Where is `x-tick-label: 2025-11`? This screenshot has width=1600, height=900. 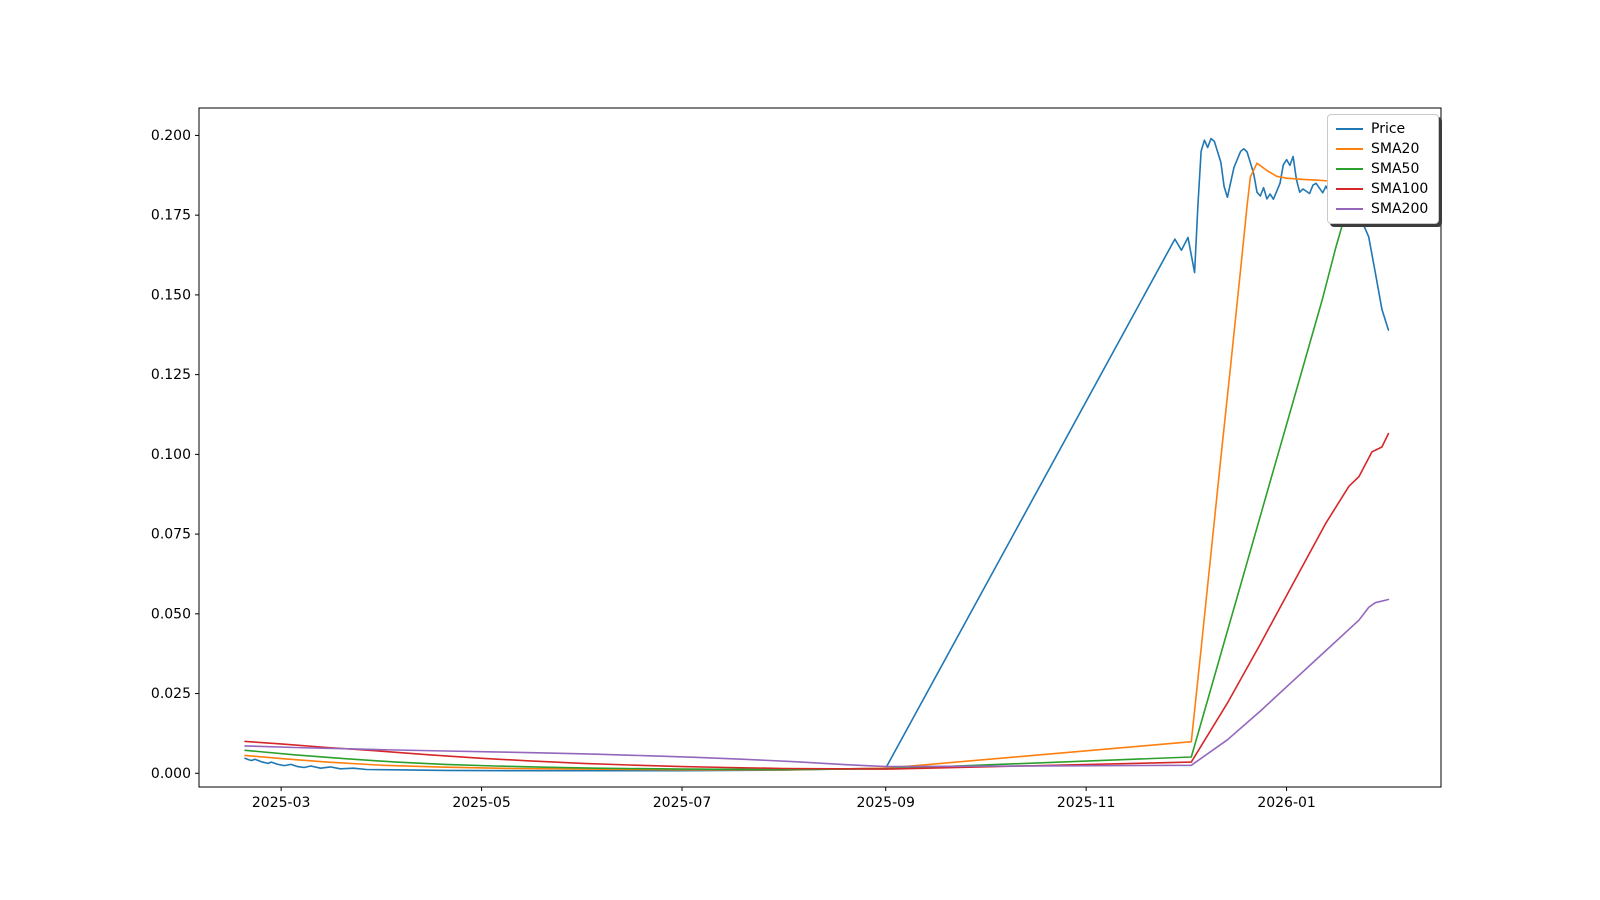 x-tick-label: 2025-11 is located at coordinates (1086, 803).